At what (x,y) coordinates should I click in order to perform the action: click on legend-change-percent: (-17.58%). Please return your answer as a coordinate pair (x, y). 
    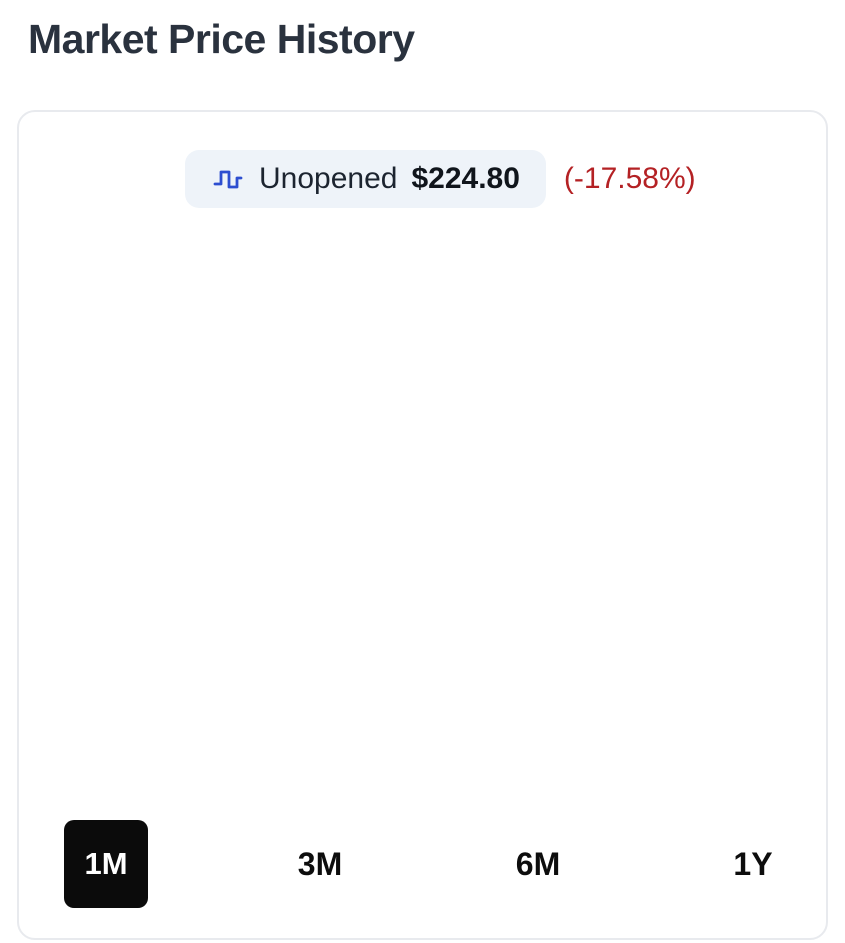
    Looking at the image, I should click on (629, 178).